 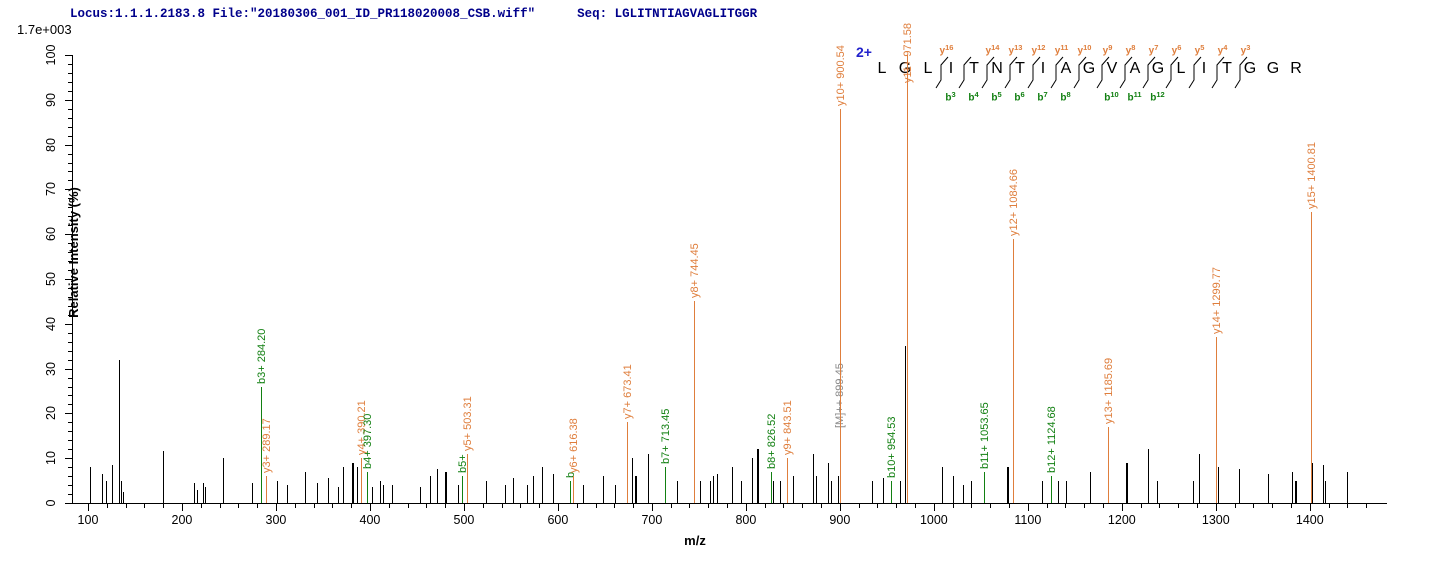 What do you see at coordinates (1015, 50) in the screenshot?
I see `y-ion-label-y13: y13` at bounding box center [1015, 50].